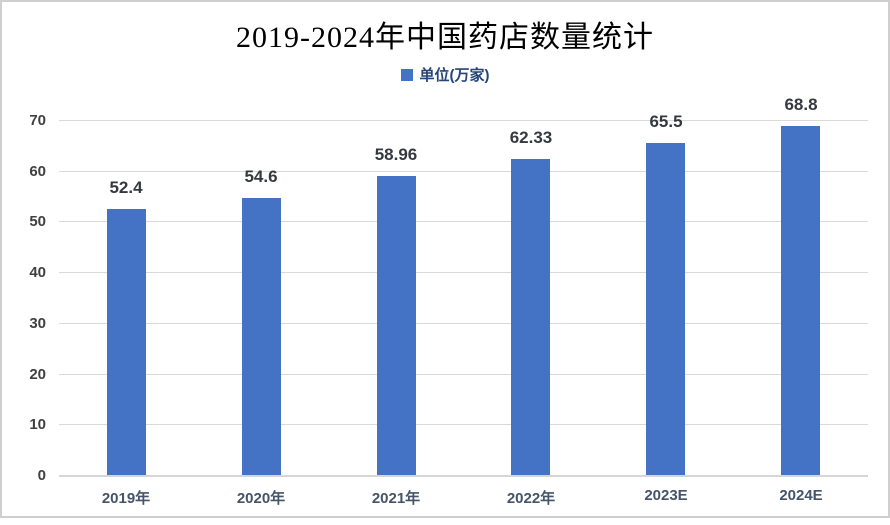 The image size is (890, 525). What do you see at coordinates (37, 374) in the screenshot?
I see `y-axis-tick-label: 20` at bounding box center [37, 374].